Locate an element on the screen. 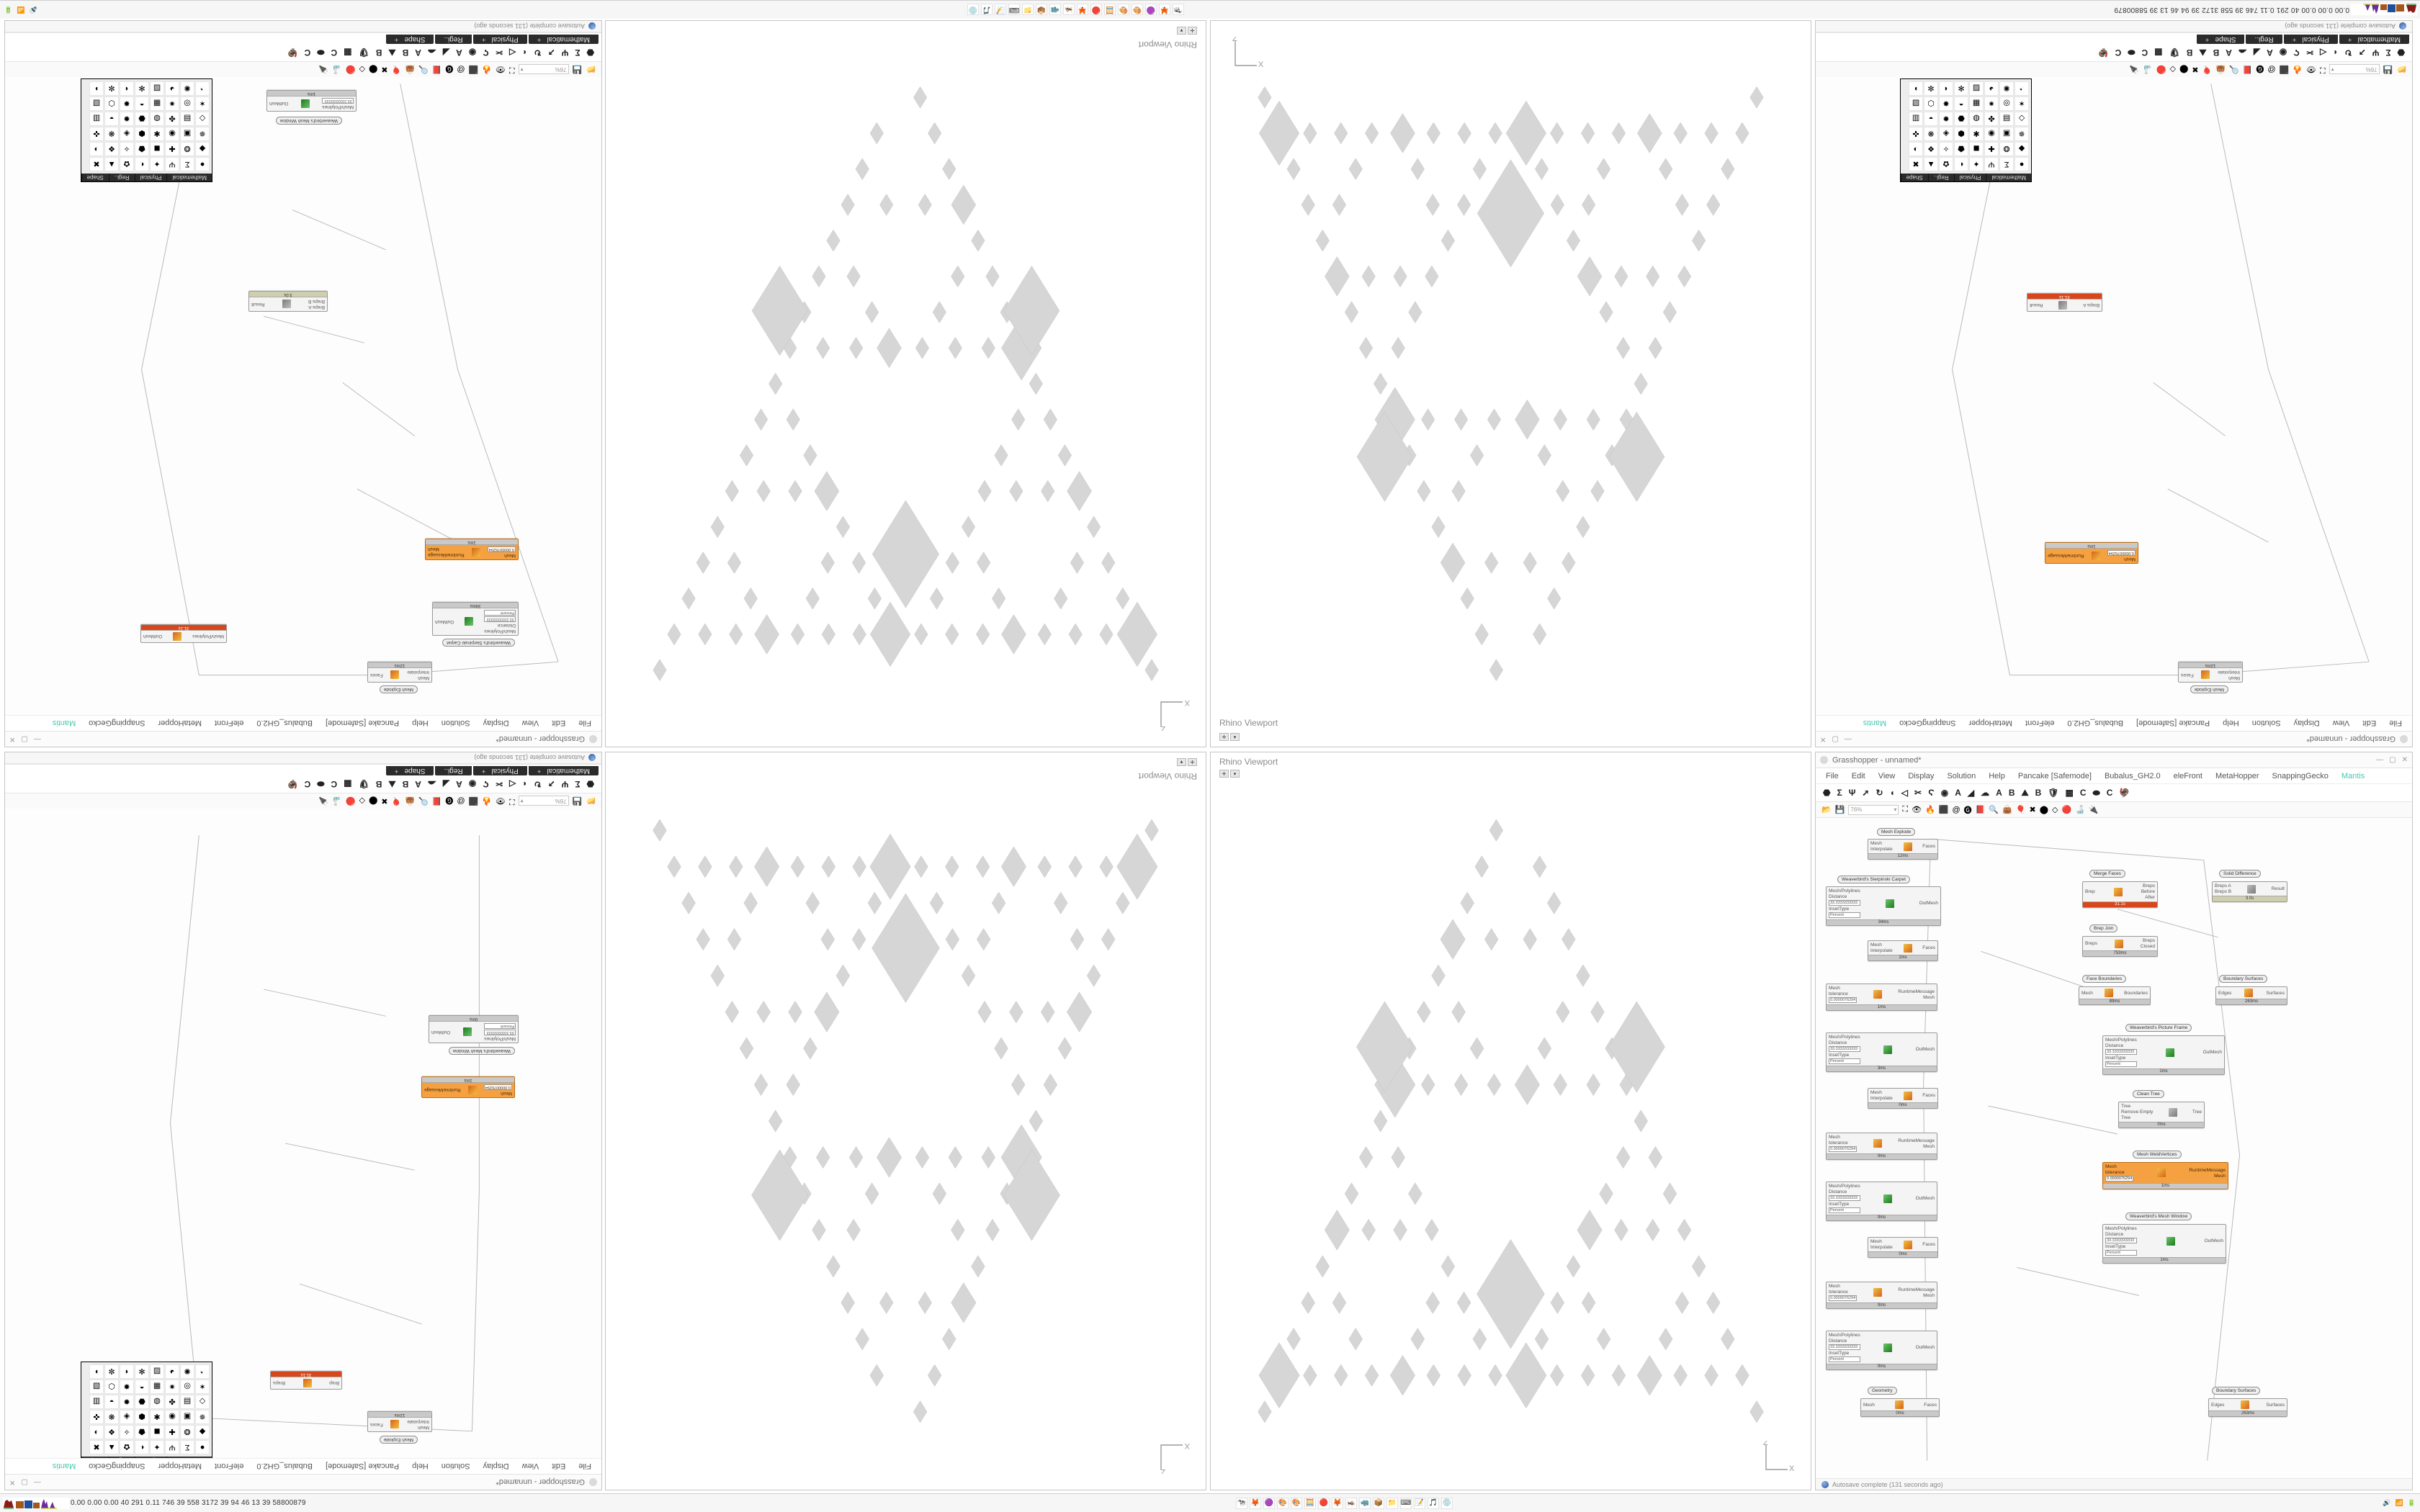 The width and height of the screenshot is (2420, 1512). shell-icon: ◇ is located at coordinates (2055, 810).